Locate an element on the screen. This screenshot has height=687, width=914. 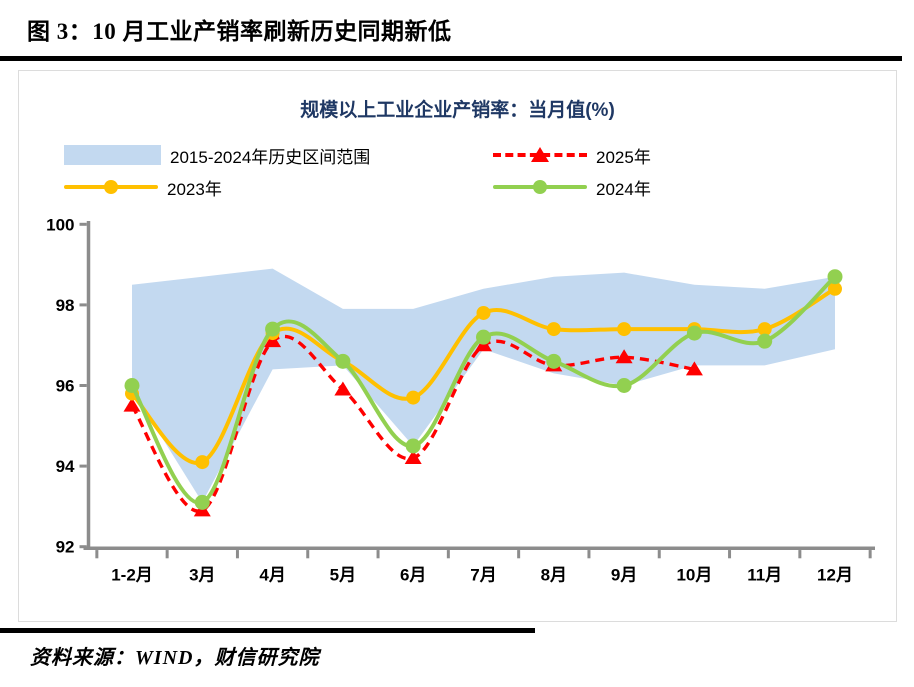
yellow-dot-icon is located at coordinates (111, 187).